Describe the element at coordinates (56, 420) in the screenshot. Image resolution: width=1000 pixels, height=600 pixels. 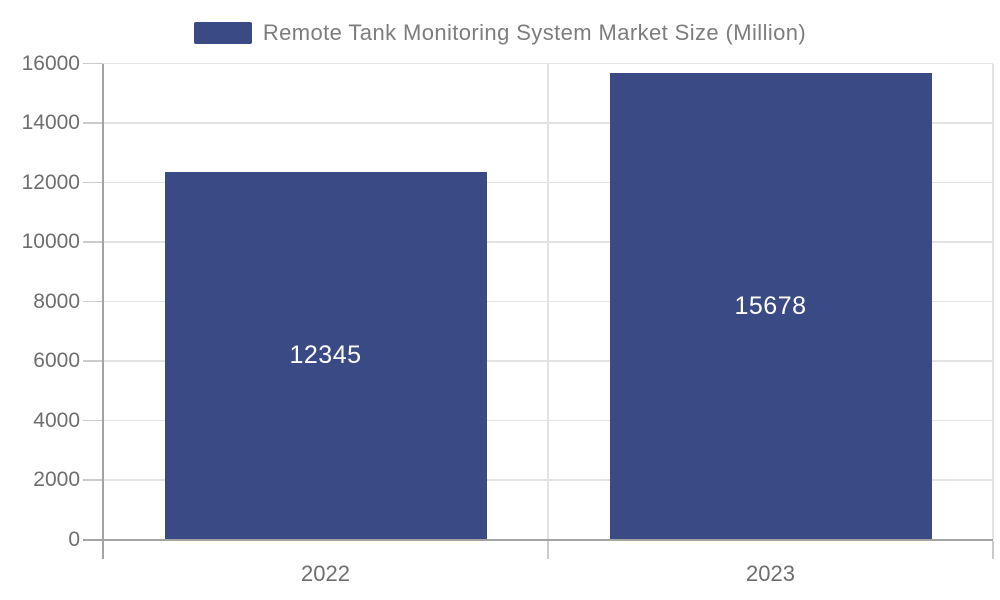
I see `y-axis-label-4000: 4000` at that location.